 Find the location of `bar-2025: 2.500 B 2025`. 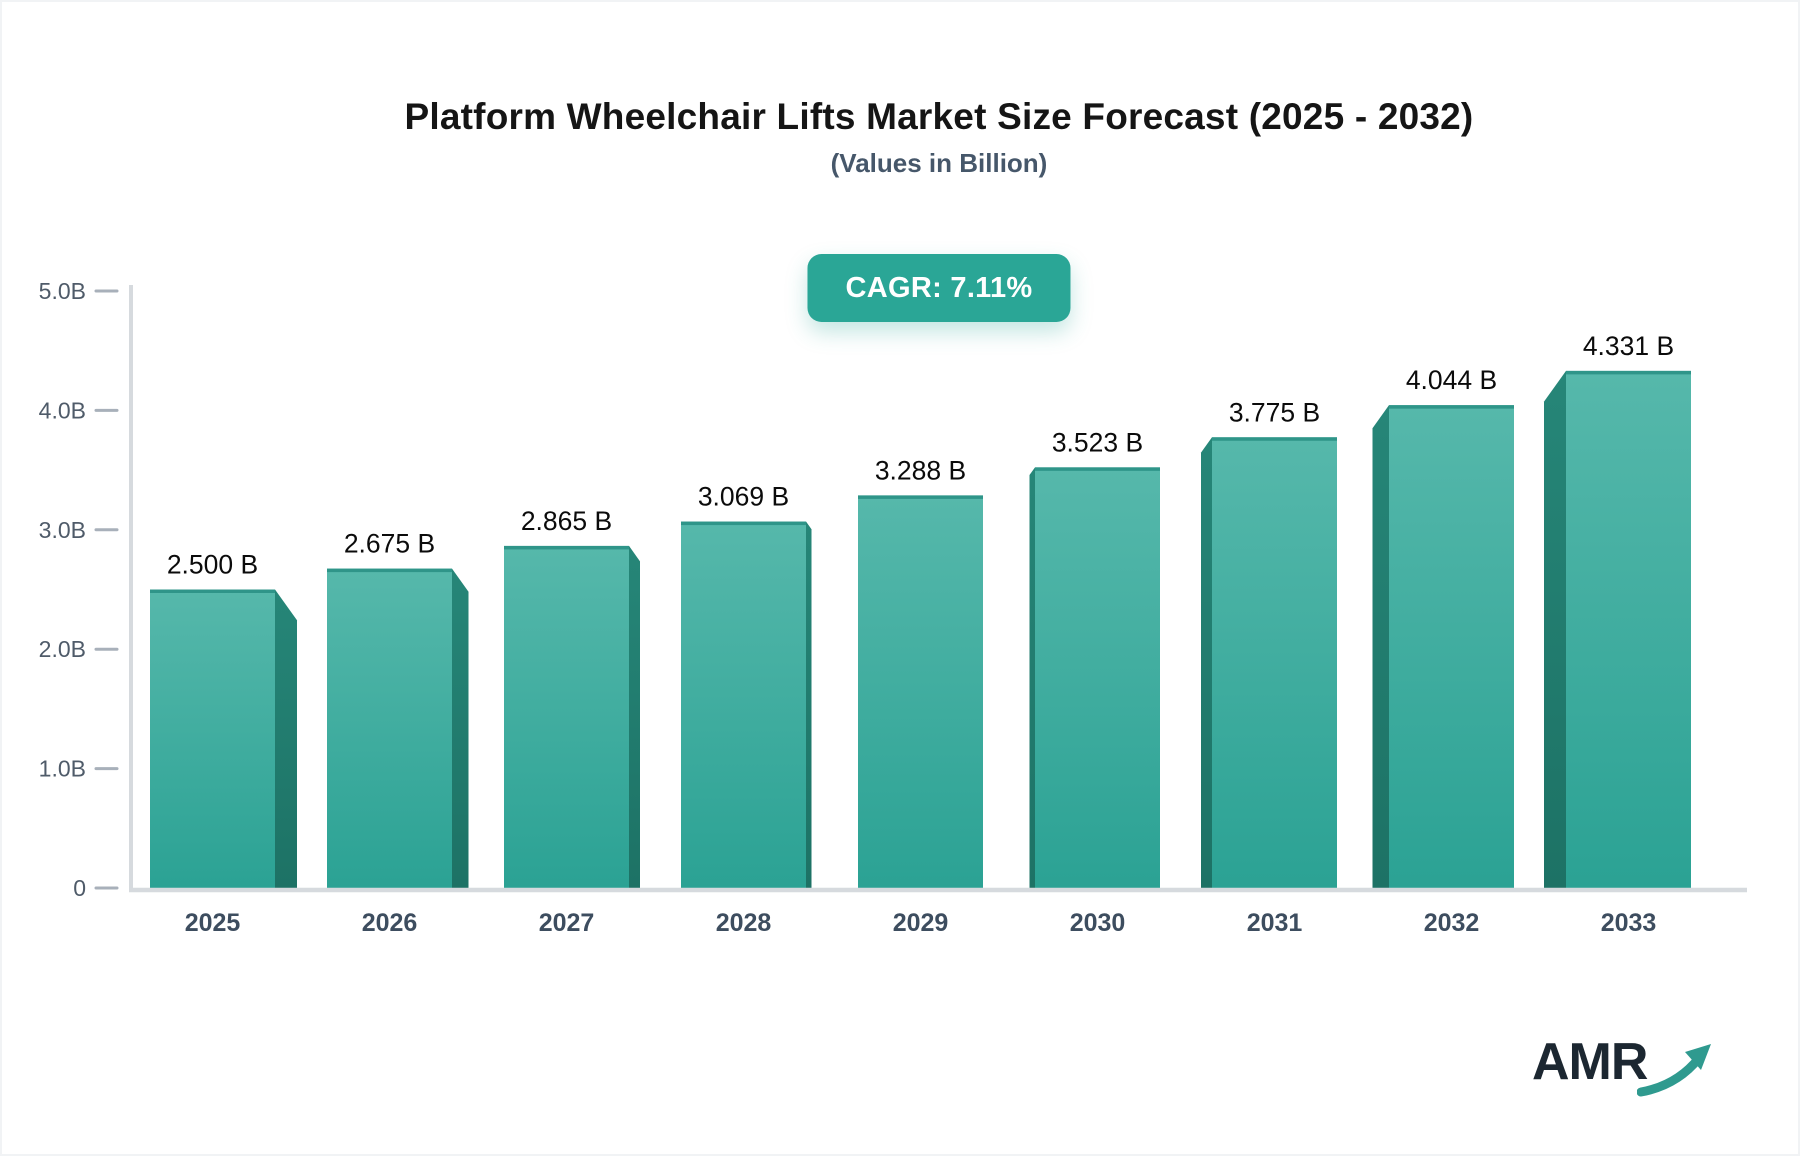

bar-2025: 2.500 B 2025 is located at coordinates (223, 743).